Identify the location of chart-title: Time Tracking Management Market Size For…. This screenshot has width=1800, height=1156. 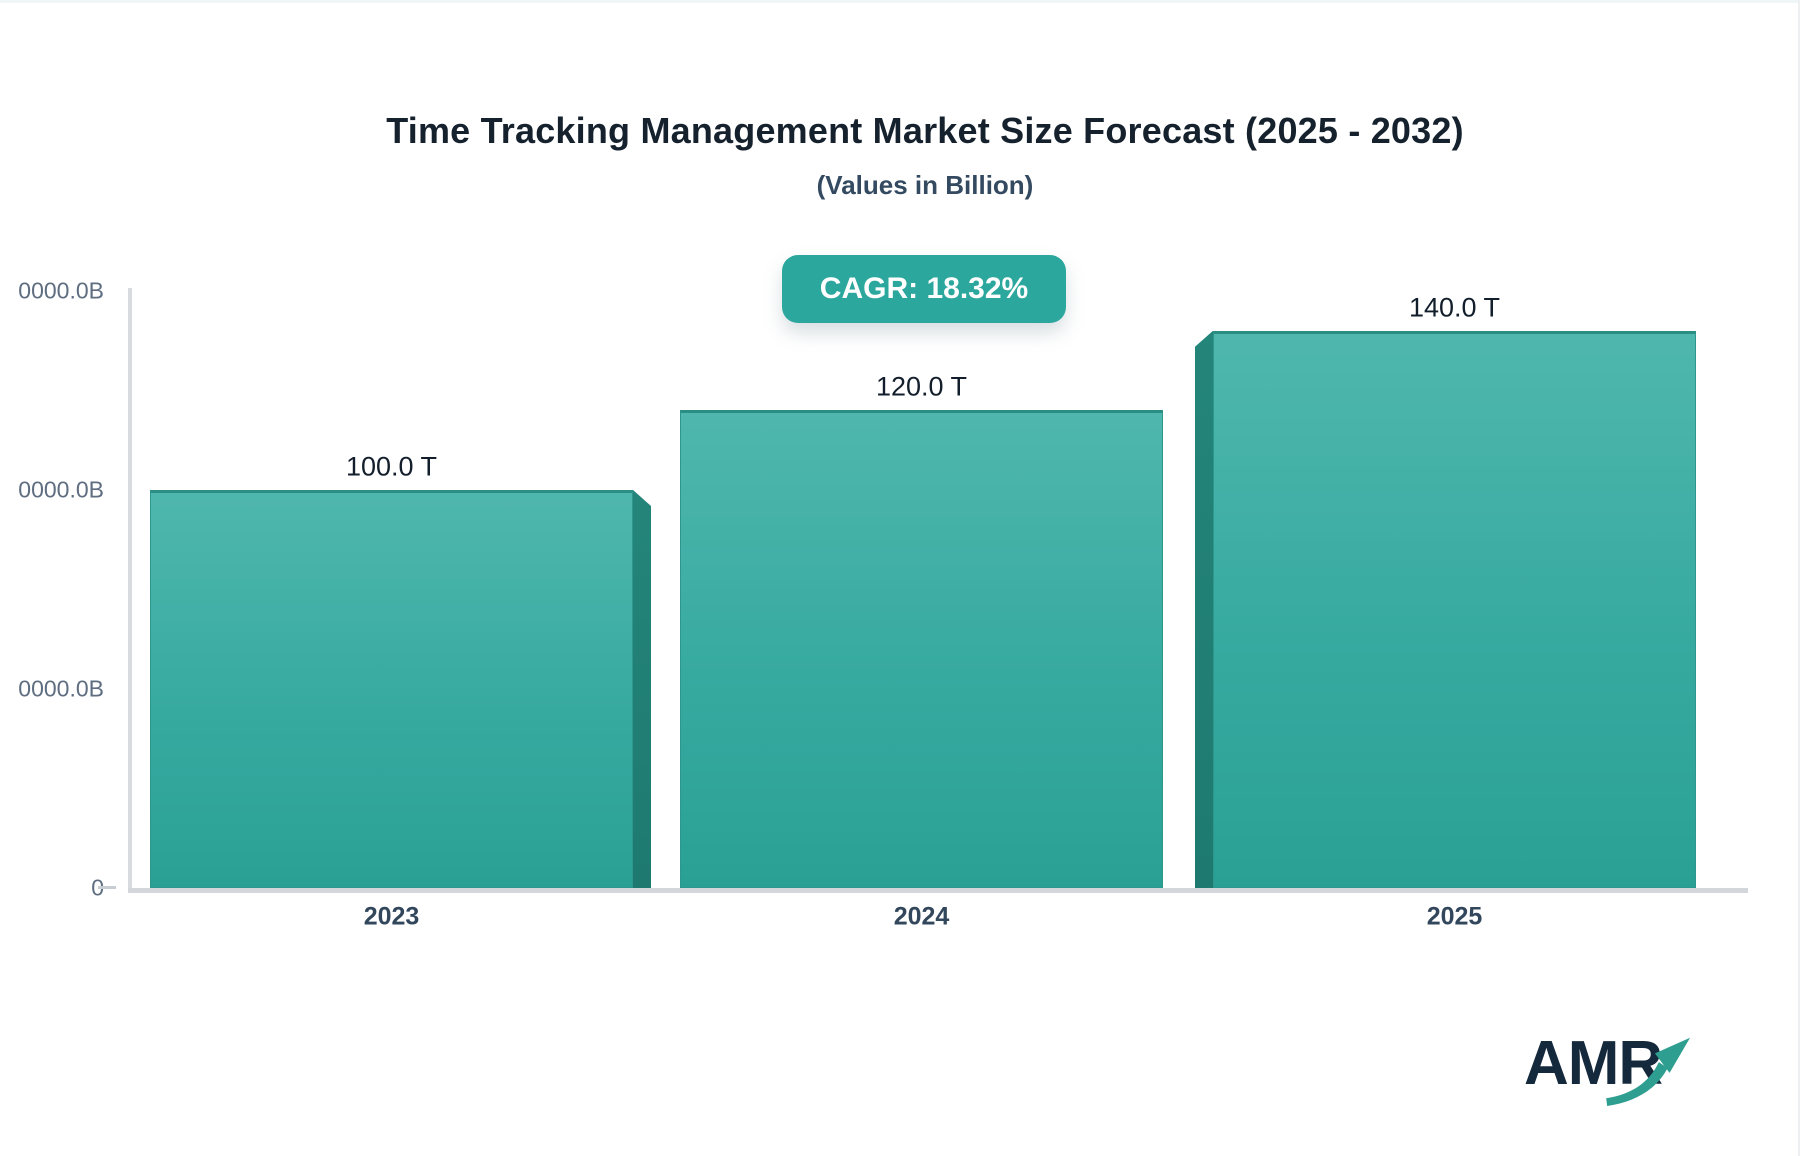
(925, 130).